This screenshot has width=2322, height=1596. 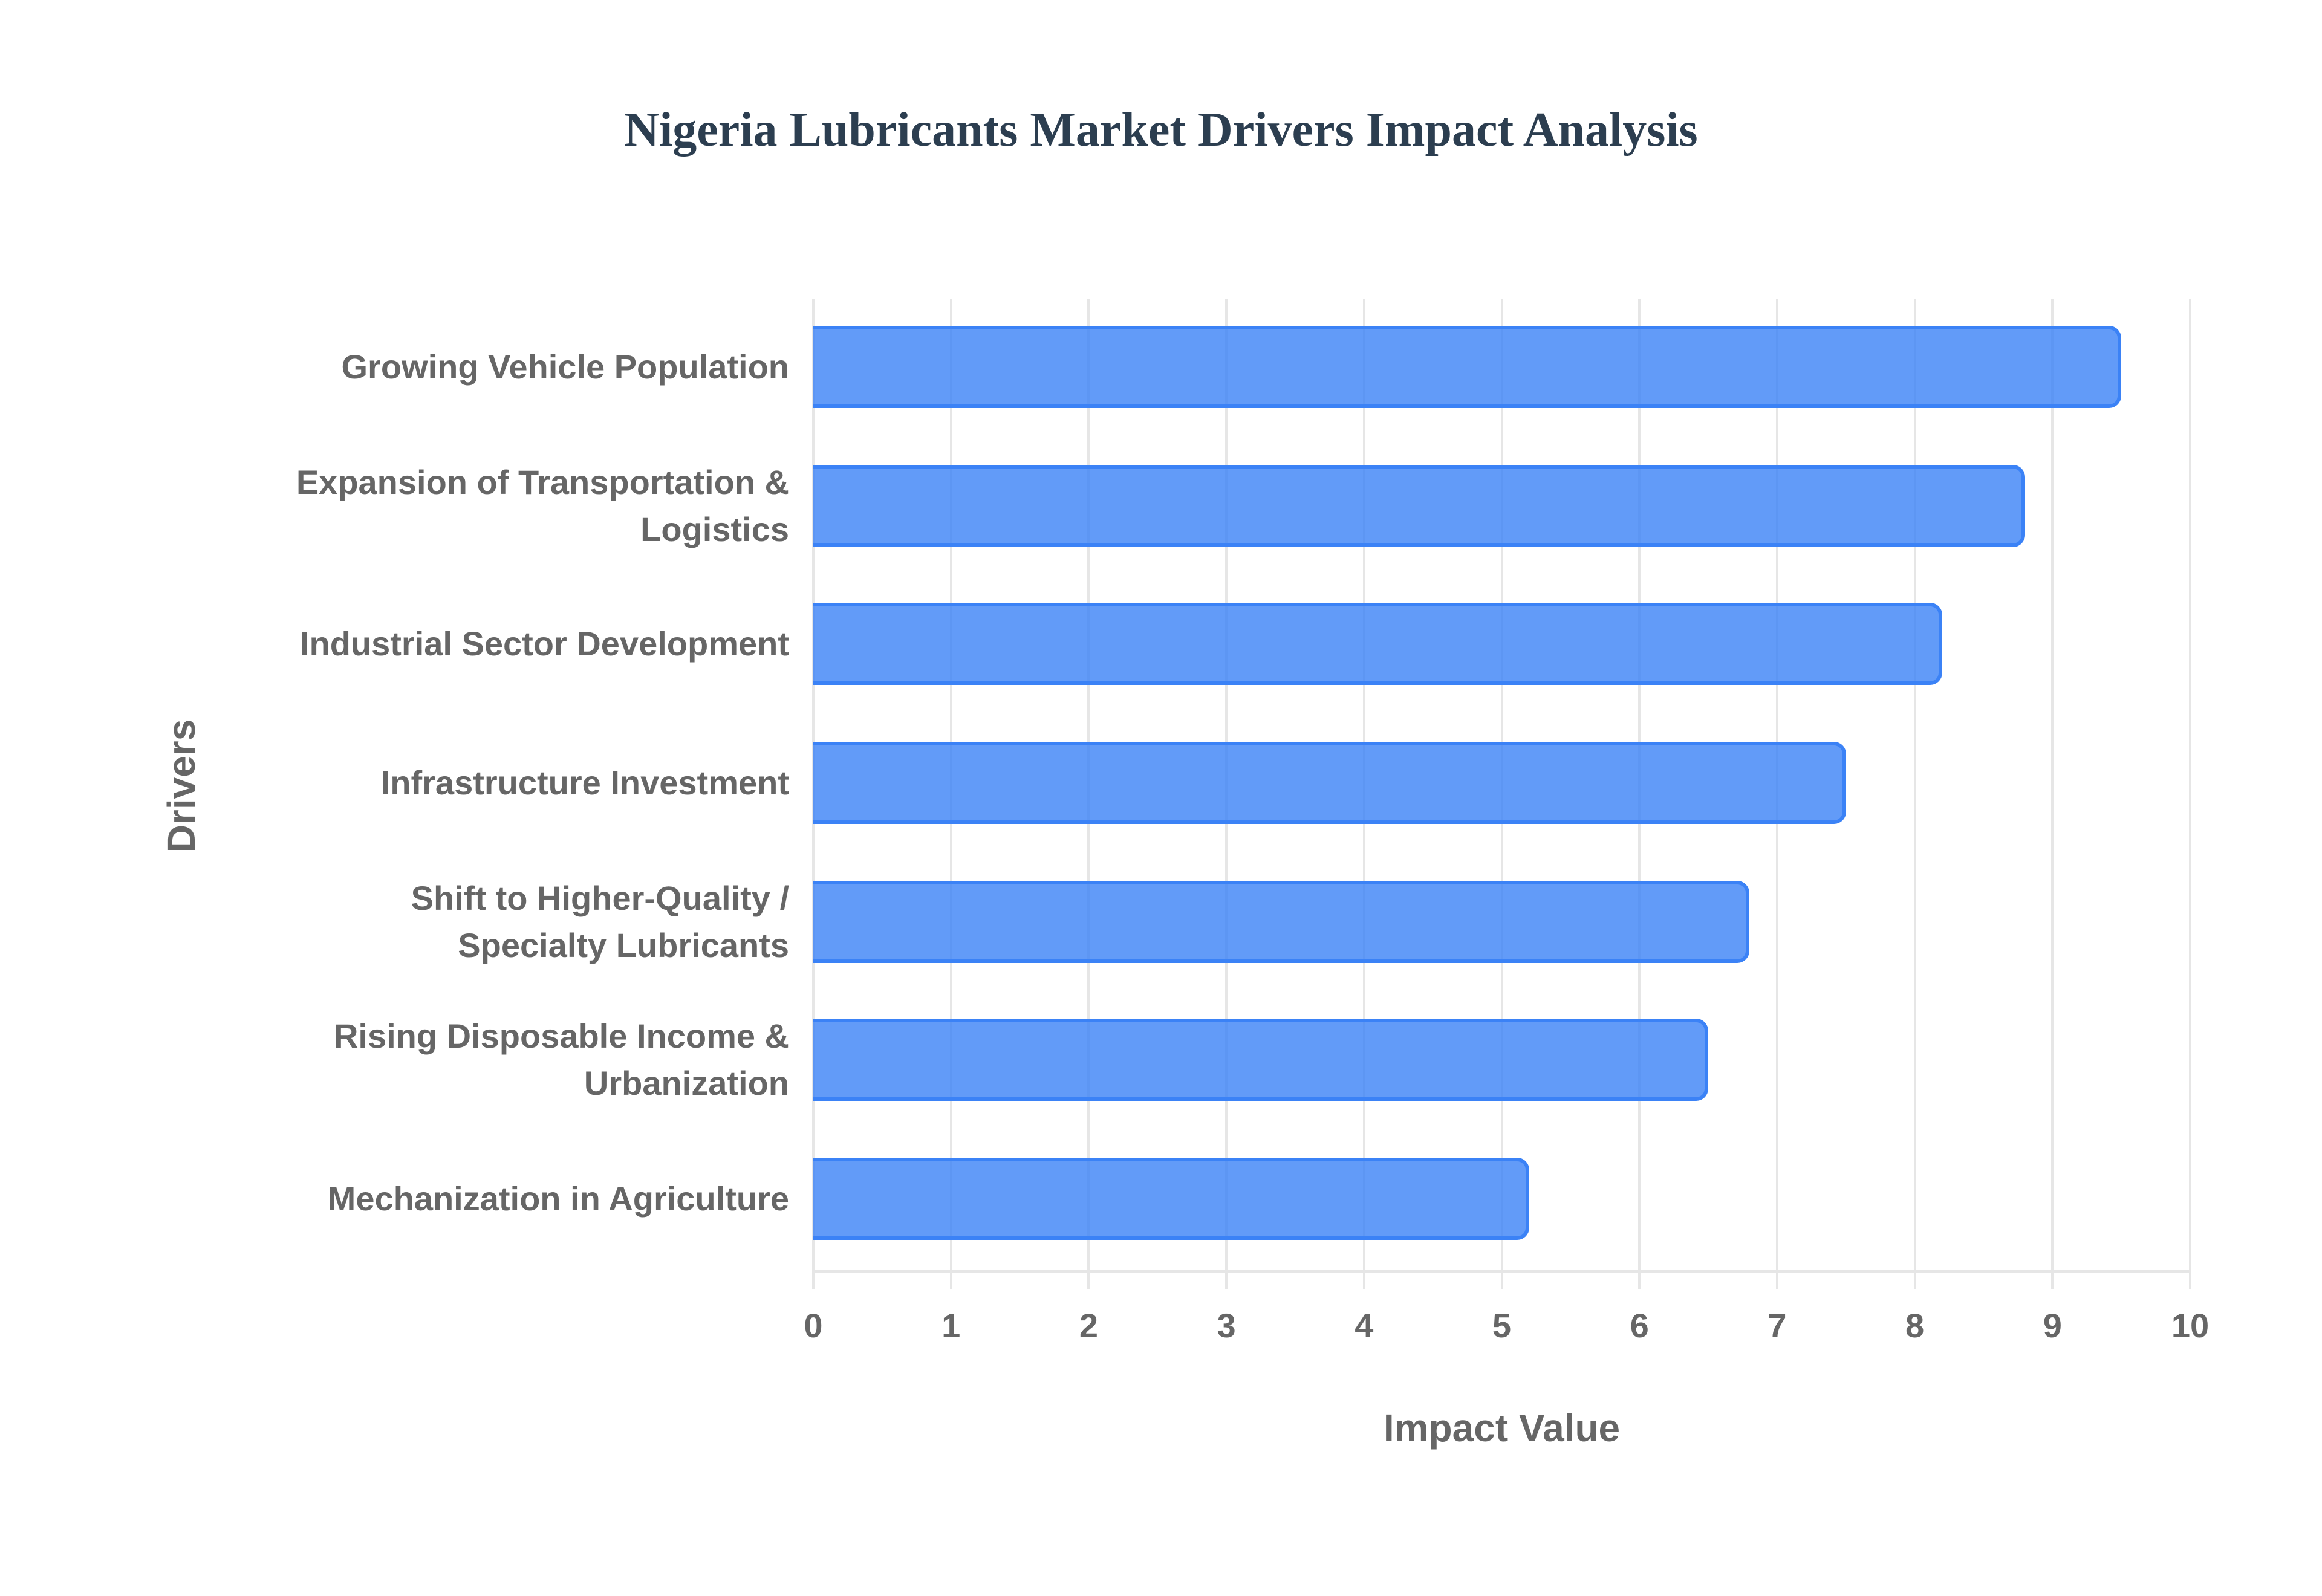 I want to click on x-tick-label: 7, so click(x=1777, y=1325).